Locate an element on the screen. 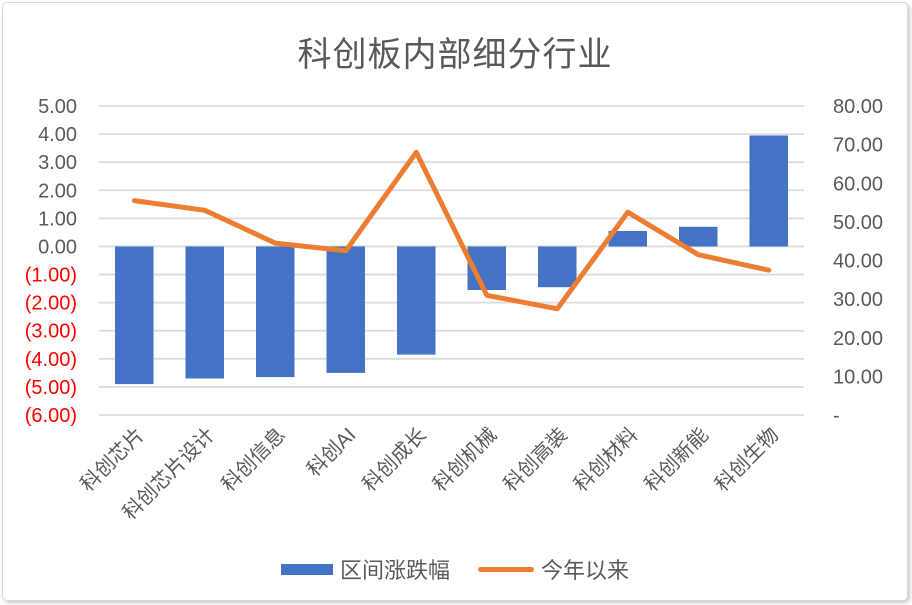 The image size is (912, 605). left-axis-tick-label: (6.00) is located at coordinates (51, 416).